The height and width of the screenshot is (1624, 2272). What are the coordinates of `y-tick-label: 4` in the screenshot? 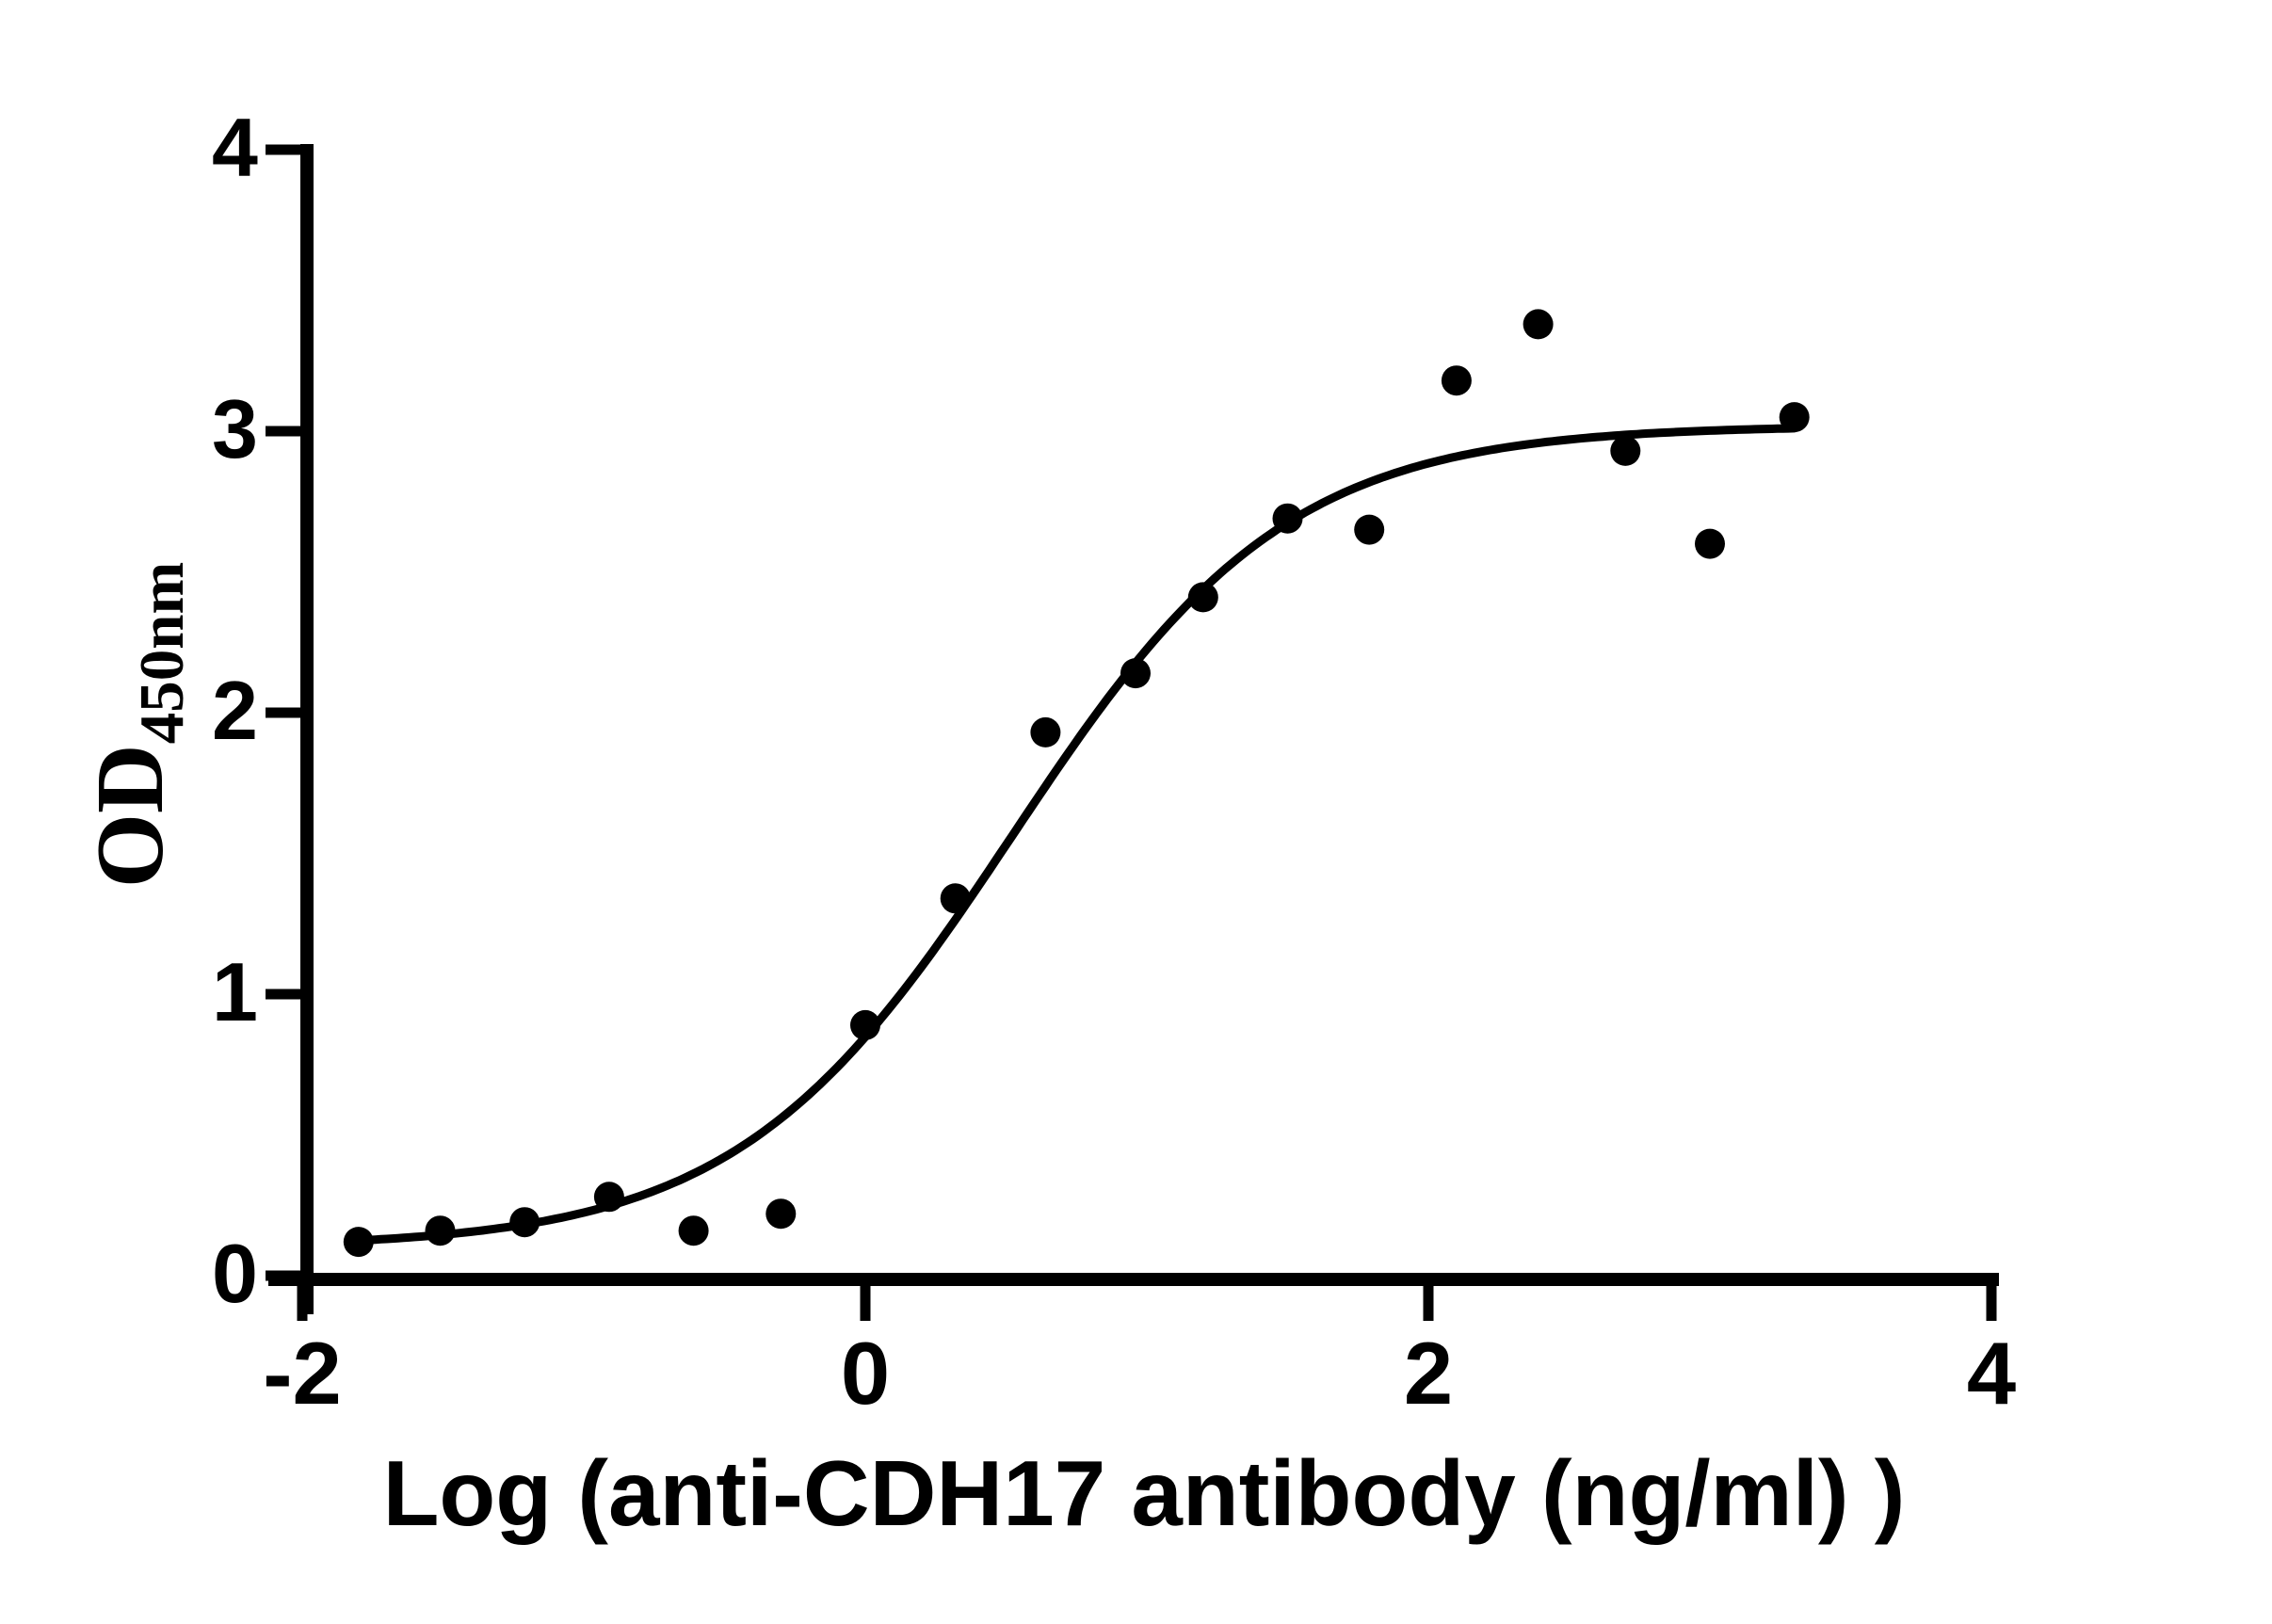 It's located at (235, 147).